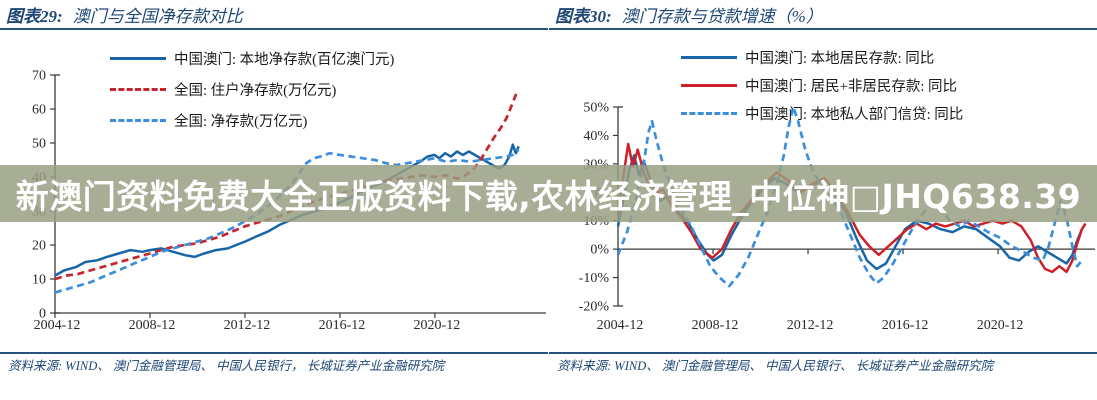 Image resolution: width=1097 pixels, height=400 pixels. What do you see at coordinates (594, 278) in the screenshot?
I see `y-tick-label: -10%` at bounding box center [594, 278].